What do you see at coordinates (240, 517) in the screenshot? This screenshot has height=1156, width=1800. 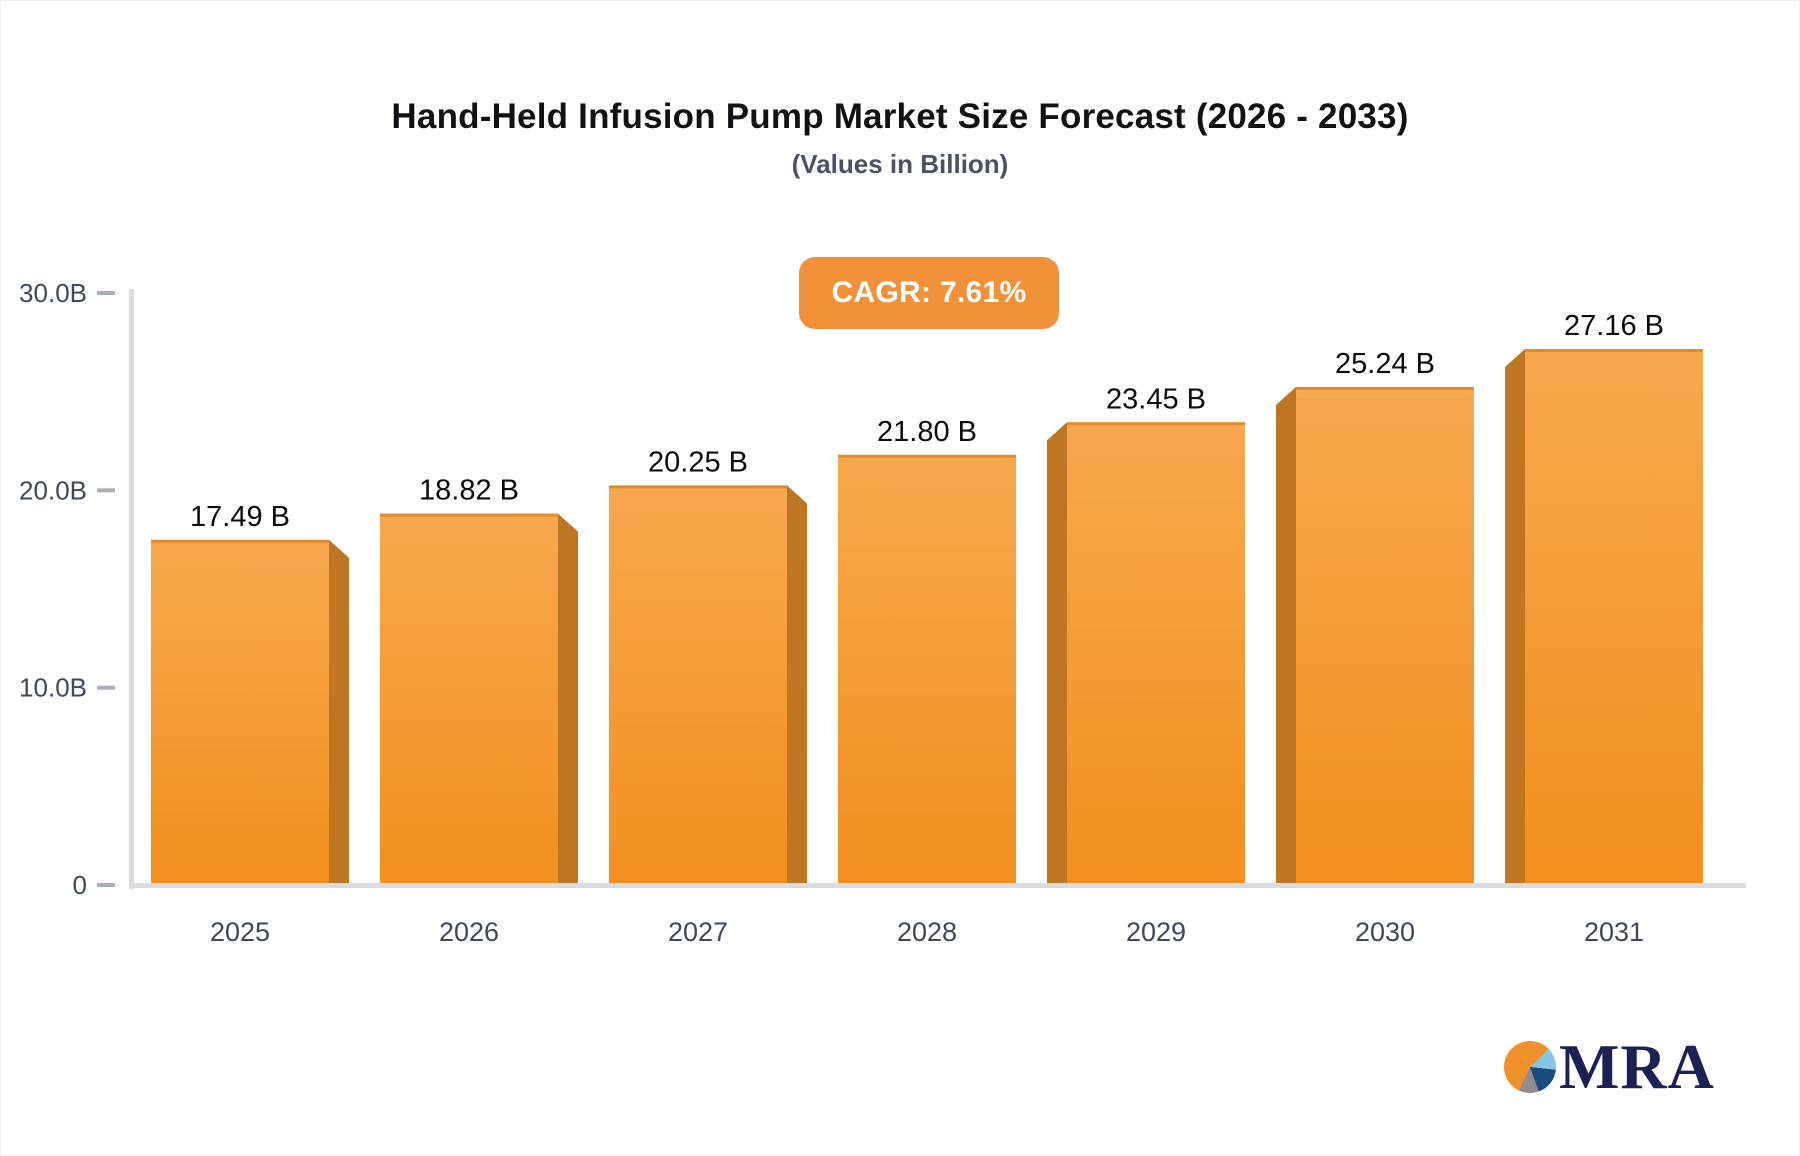 I see `bar-value-label: 17.49 B` at bounding box center [240, 517].